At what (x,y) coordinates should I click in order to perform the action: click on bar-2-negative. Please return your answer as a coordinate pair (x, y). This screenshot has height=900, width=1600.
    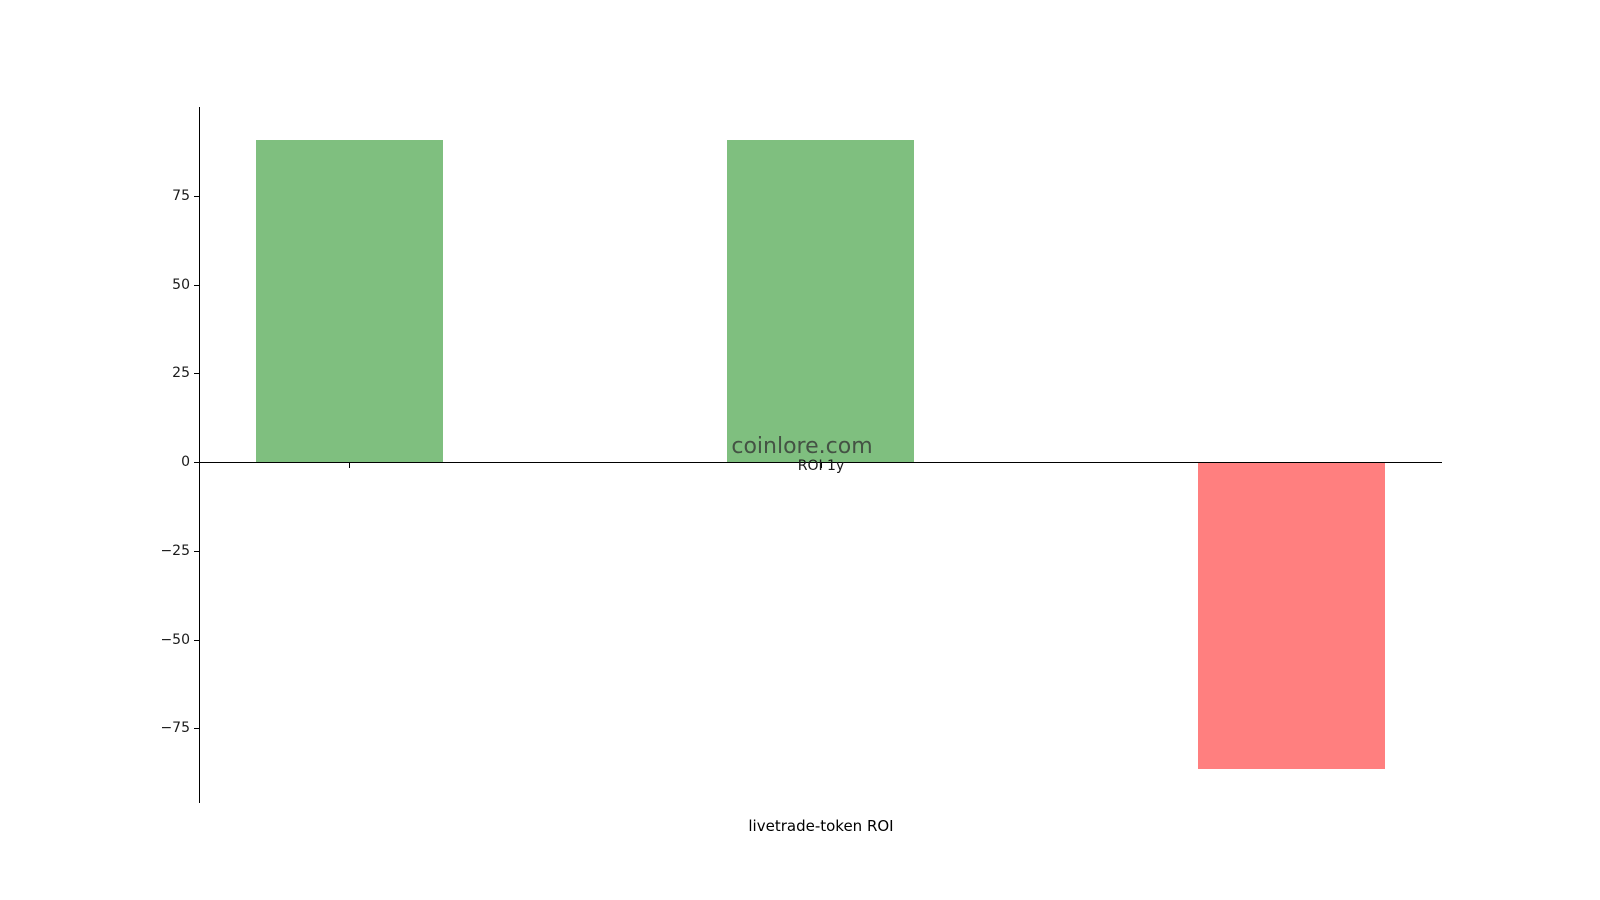
    Looking at the image, I should click on (1291, 615).